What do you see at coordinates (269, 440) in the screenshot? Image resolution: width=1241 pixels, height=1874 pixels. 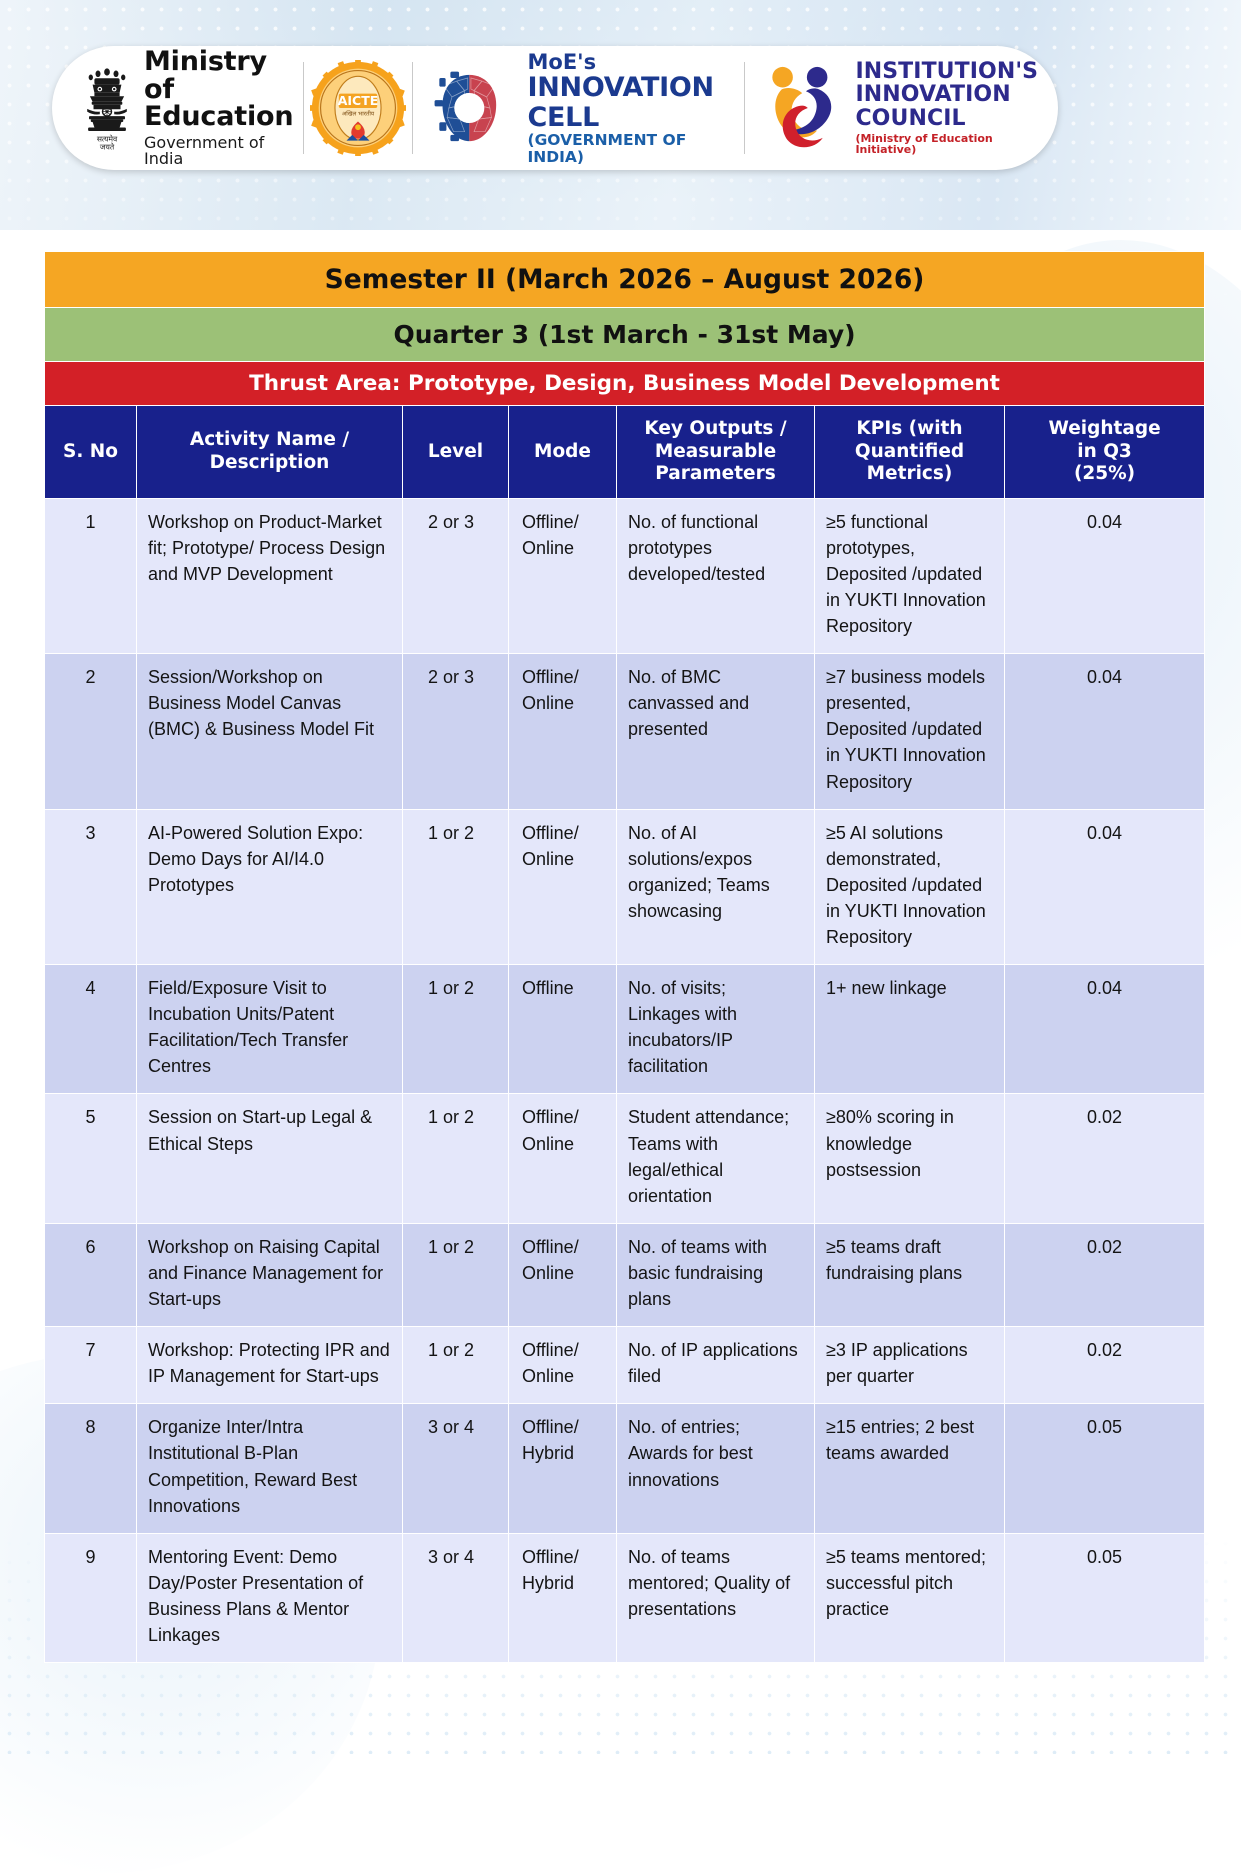 I see `column-header-activity-line-1: Activity Name /` at bounding box center [269, 440].